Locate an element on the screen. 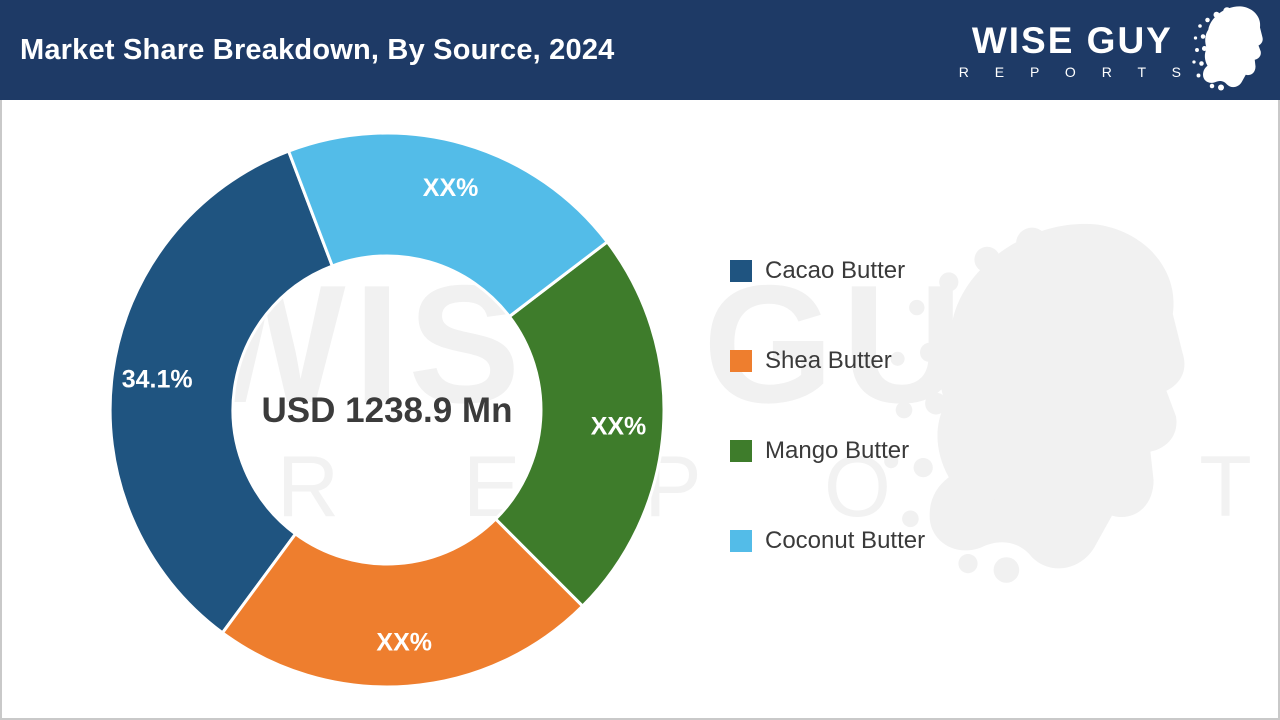  donut-center-value: USD 1238.9 Mn is located at coordinates (387, 410).